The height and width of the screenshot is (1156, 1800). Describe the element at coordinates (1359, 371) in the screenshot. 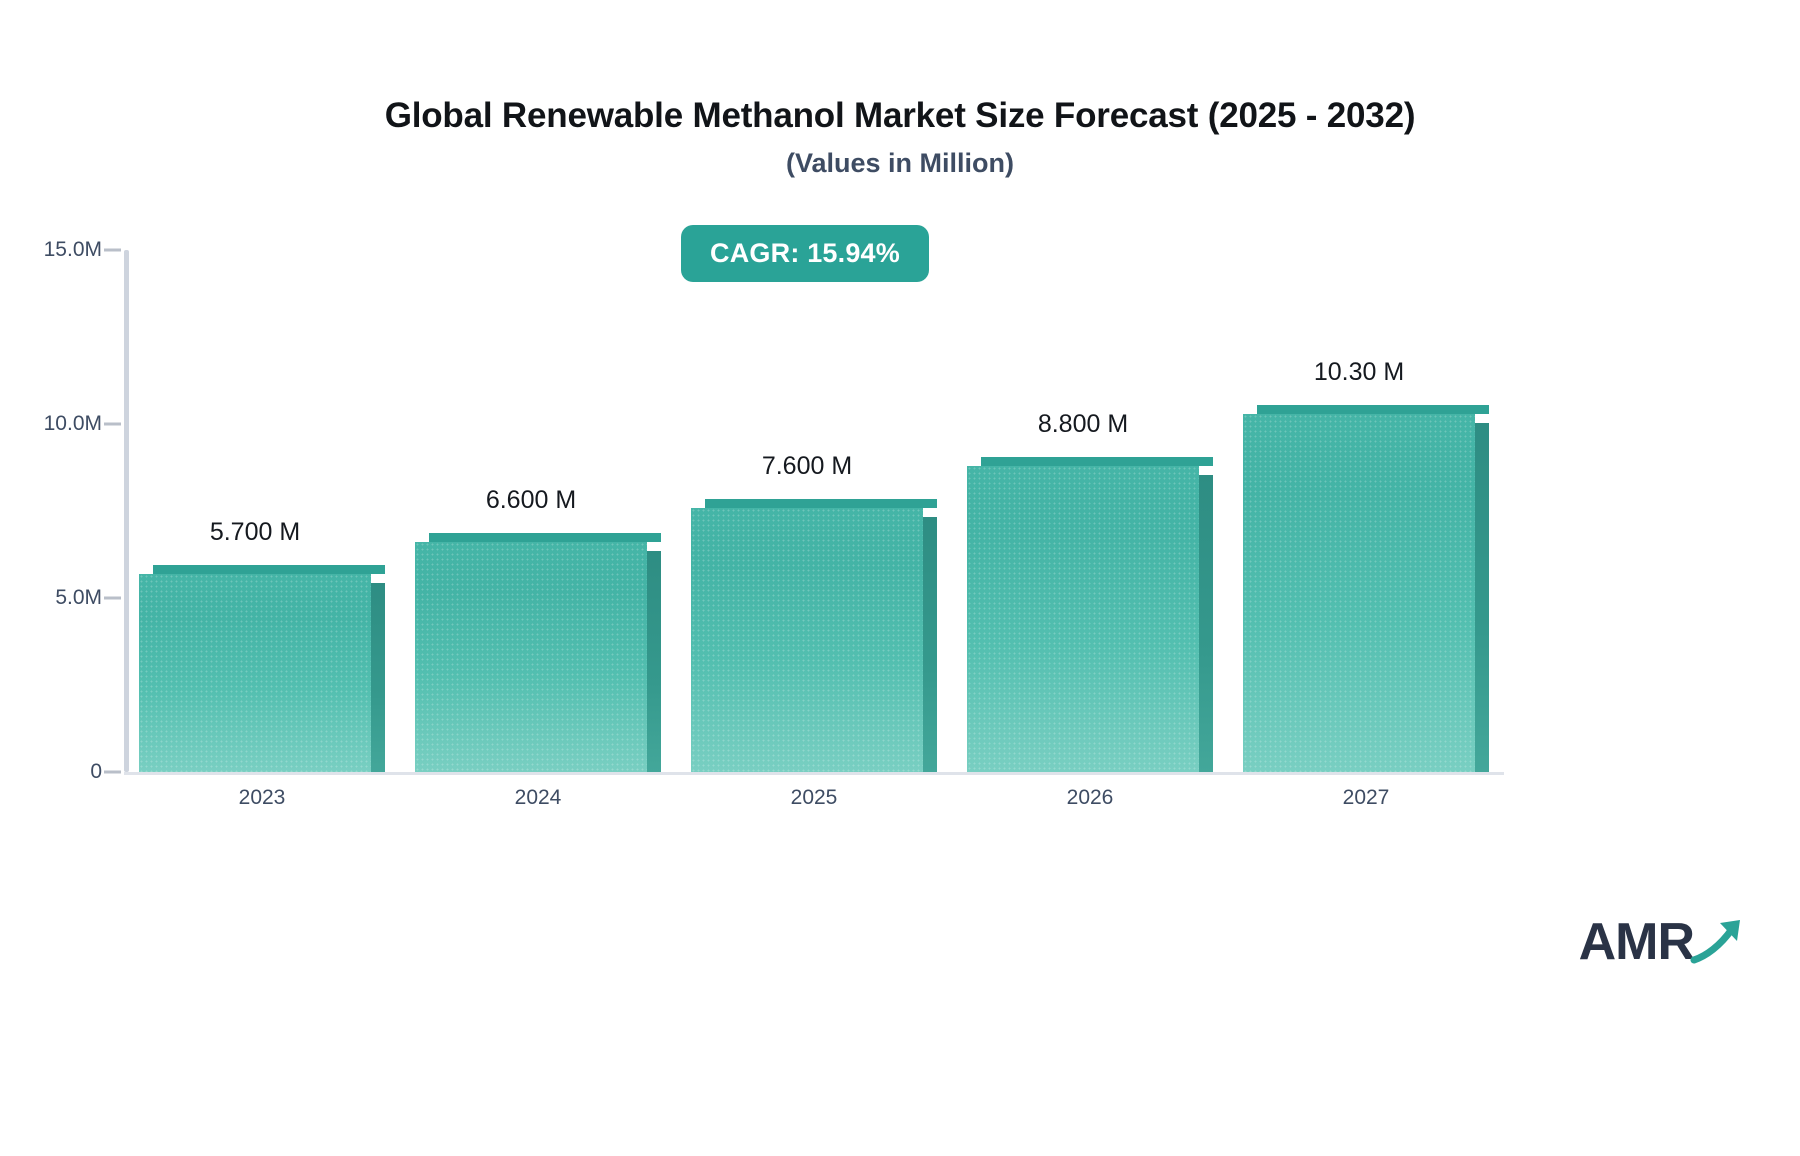

I see `bar-value-label: 10.30 M` at that location.